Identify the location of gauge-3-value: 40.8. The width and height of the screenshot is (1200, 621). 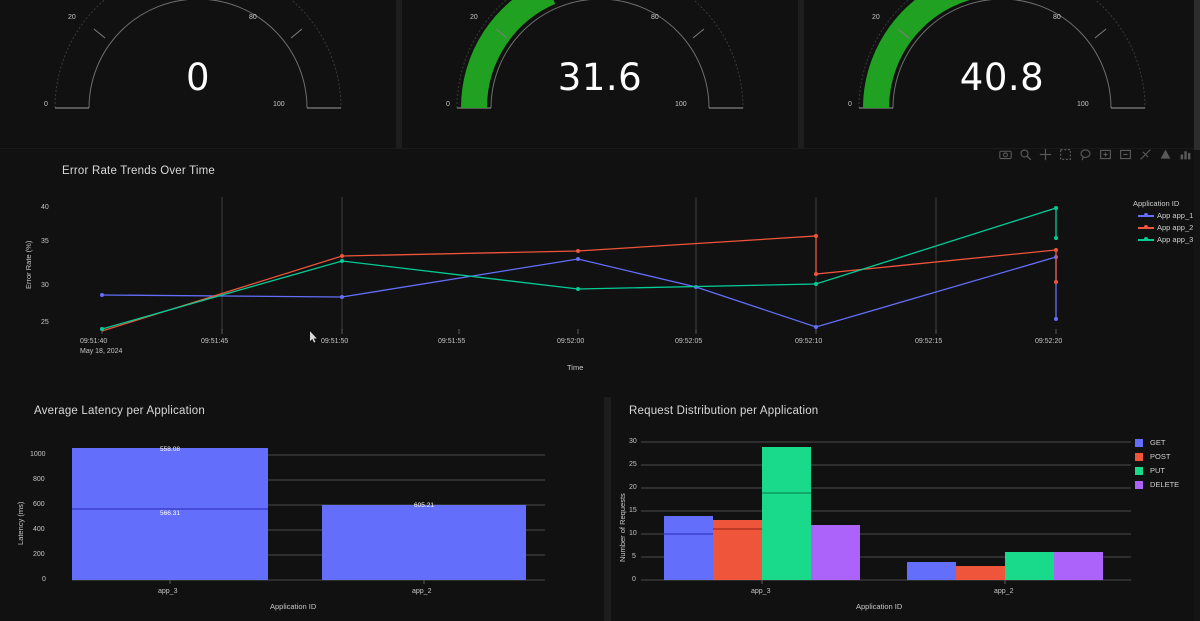
(1002, 77).